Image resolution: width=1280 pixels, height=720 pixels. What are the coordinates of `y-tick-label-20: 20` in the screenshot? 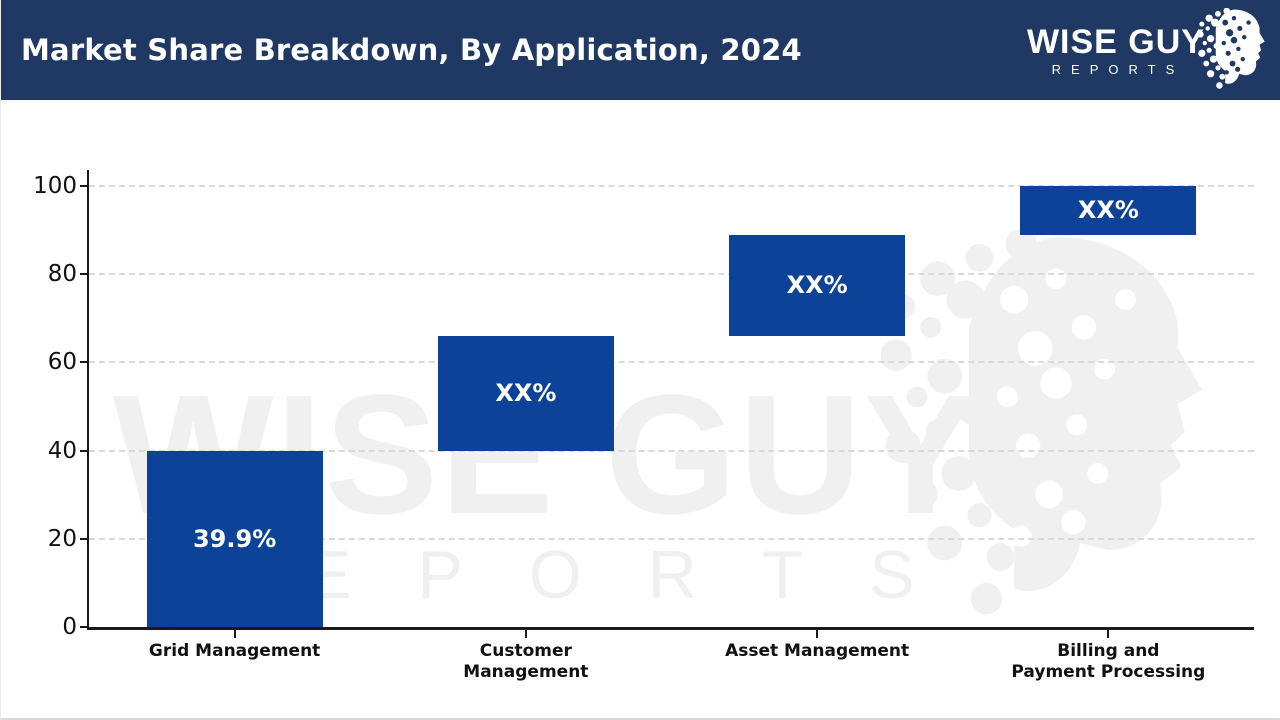 It's located at (62, 538).